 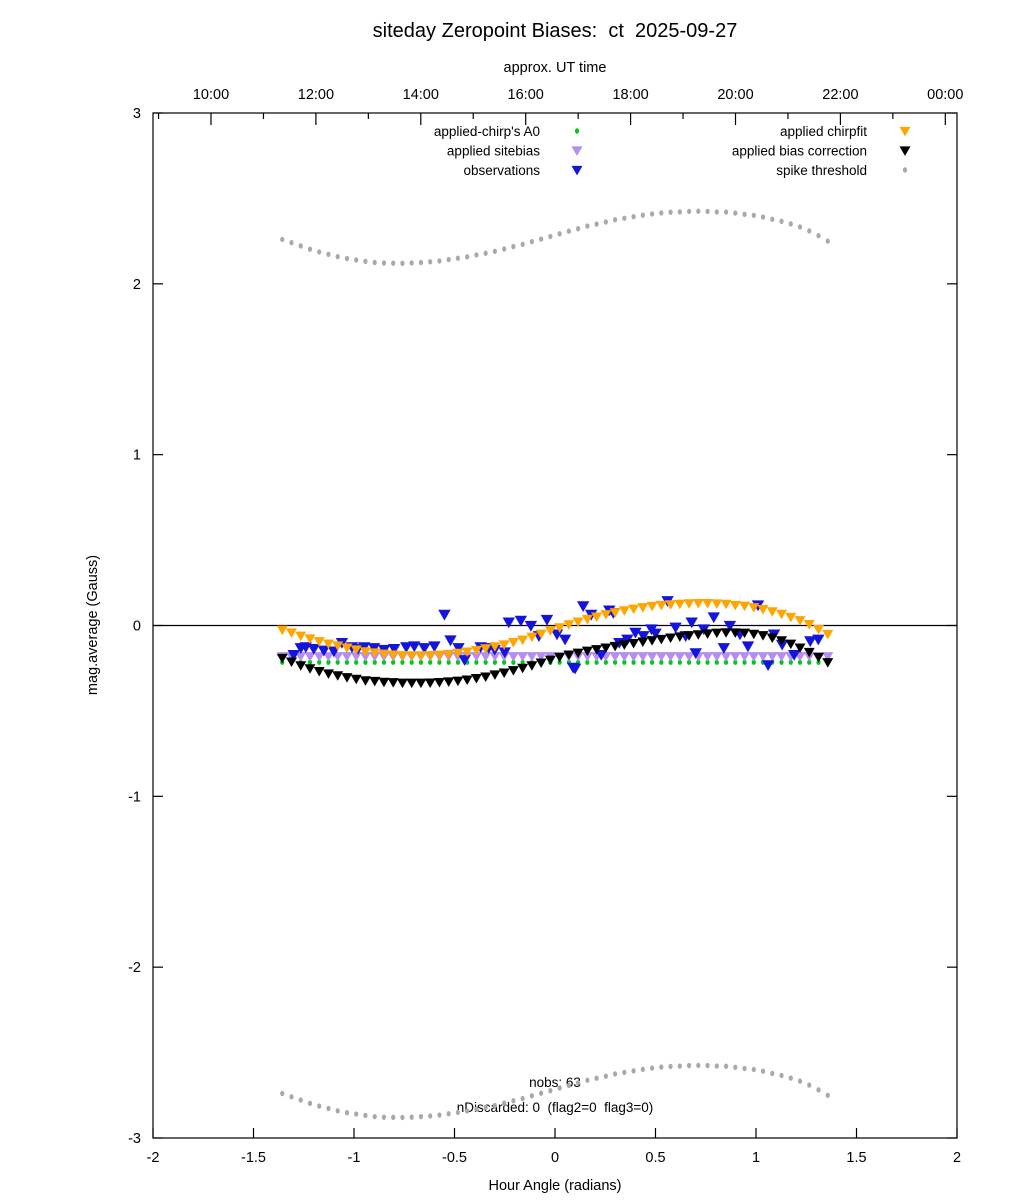 What do you see at coordinates (555, 68) in the screenshot?
I see `top-axis-label: approx. UT time` at bounding box center [555, 68].